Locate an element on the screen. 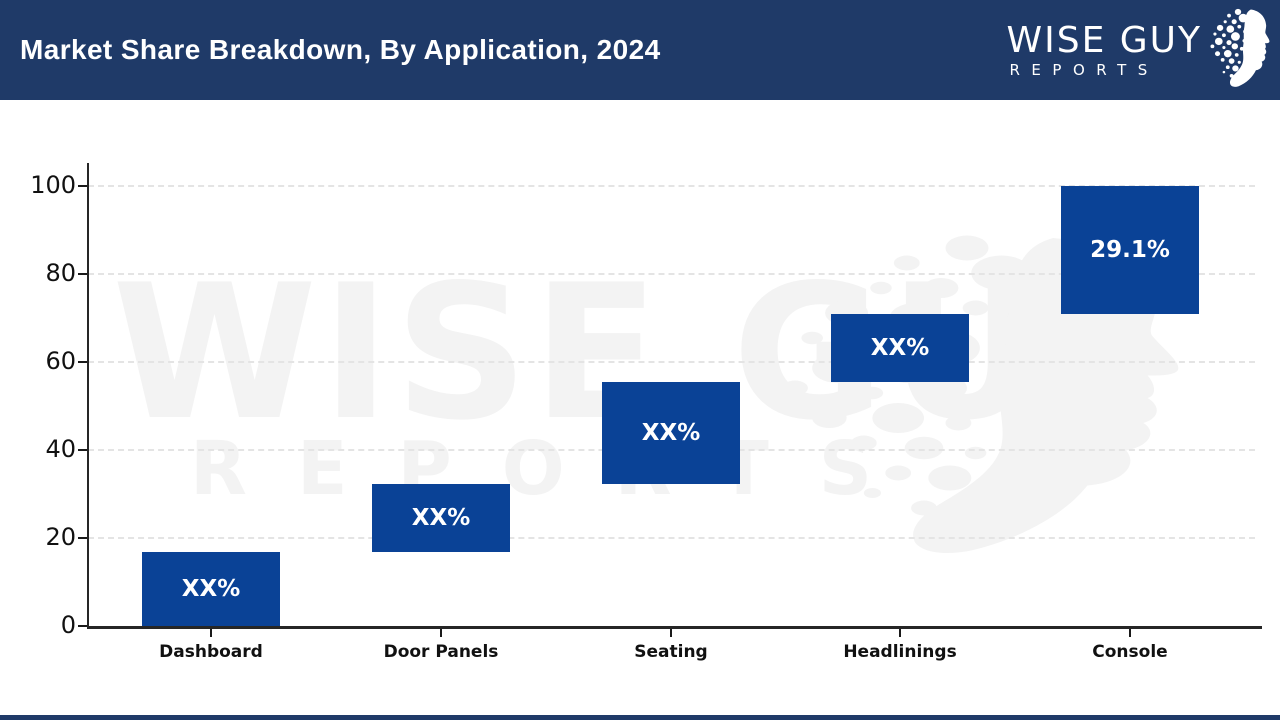 The image size is (1280, 720). y-tick-label-0: 0 is located at coordinates (68, 625).